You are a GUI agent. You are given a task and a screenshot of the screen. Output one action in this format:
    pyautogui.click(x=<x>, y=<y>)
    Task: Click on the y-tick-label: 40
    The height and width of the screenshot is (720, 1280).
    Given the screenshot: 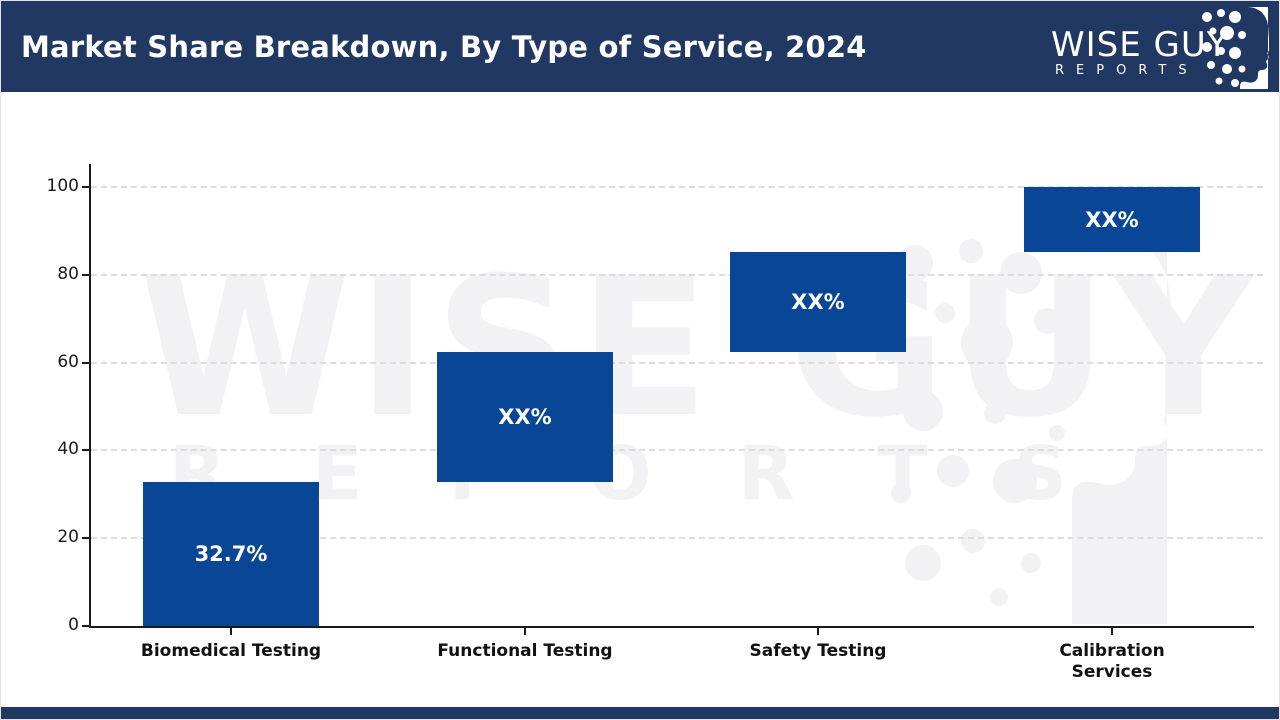 What is the action you would take?
    pyautogui.click(x=68, y=449)
    